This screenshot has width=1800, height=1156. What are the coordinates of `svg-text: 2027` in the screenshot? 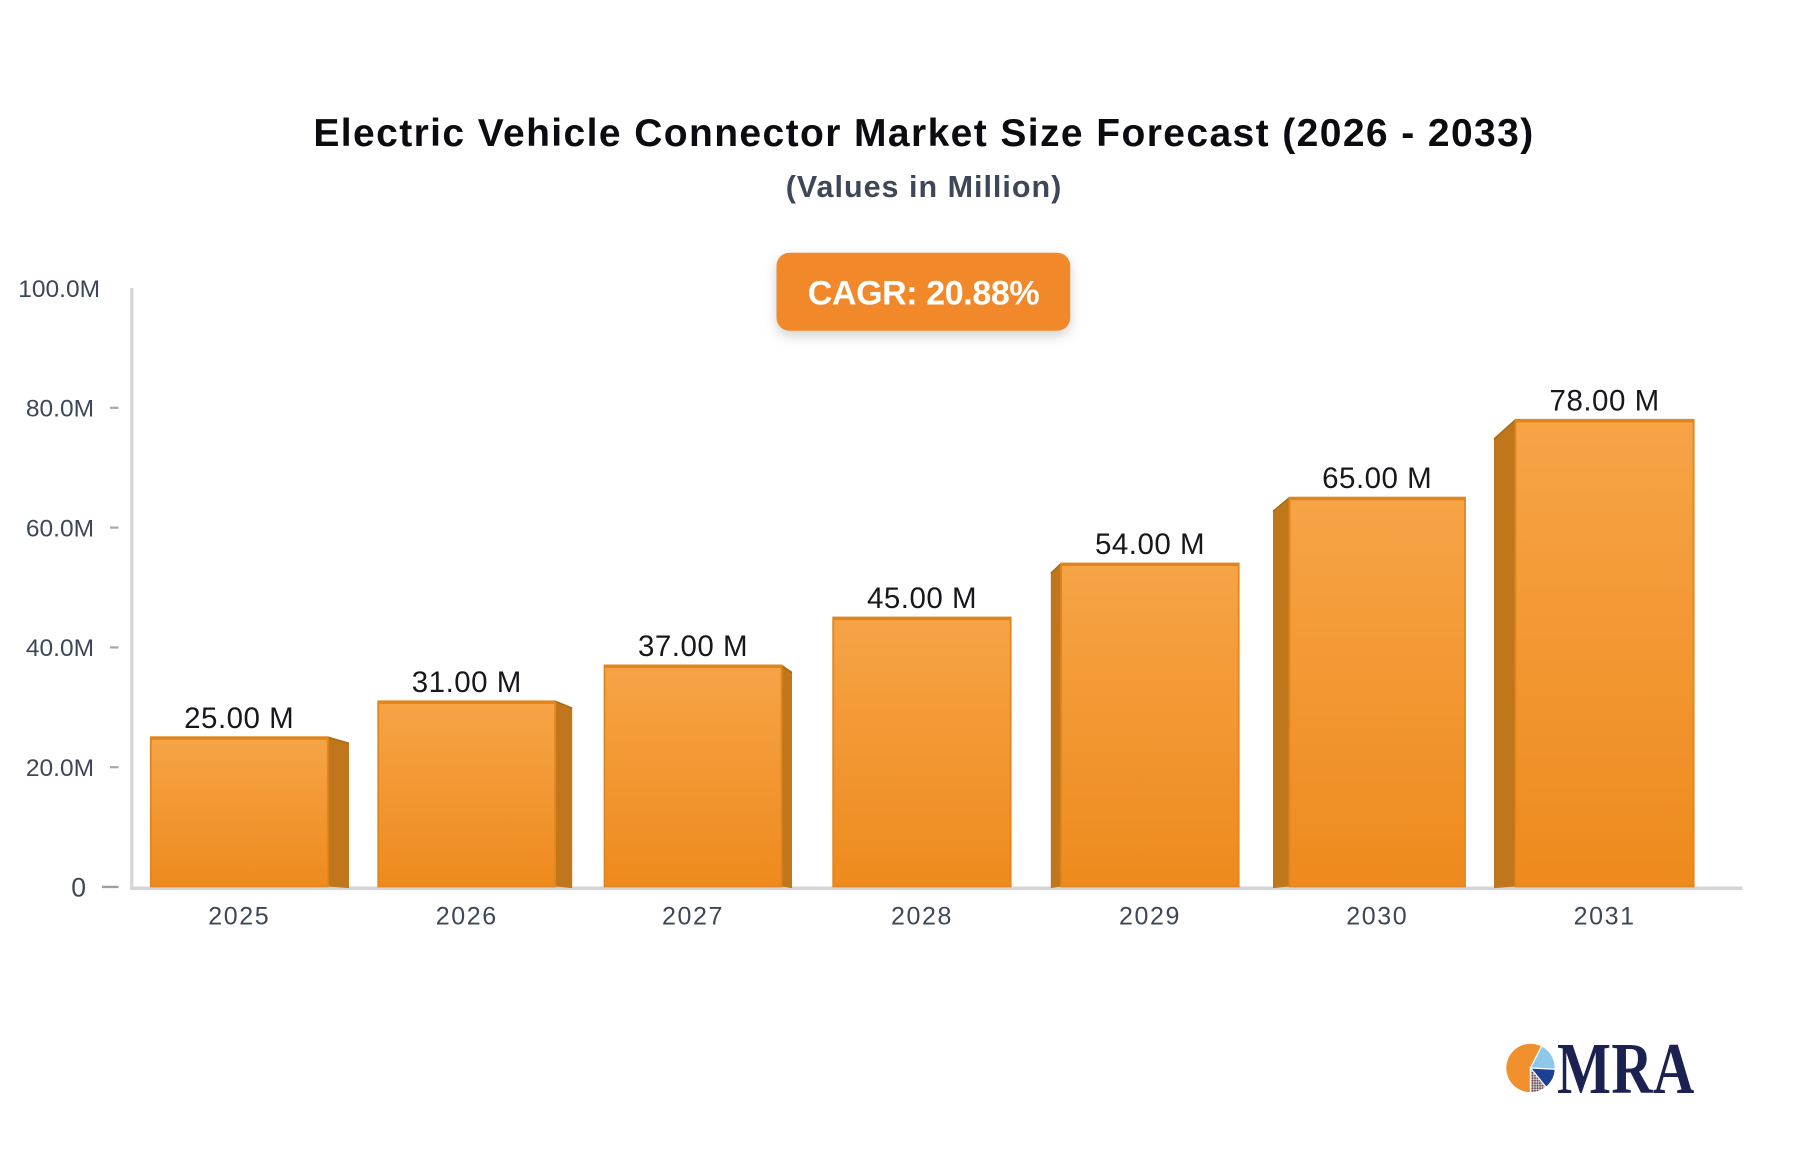 It's located at (693, 917).